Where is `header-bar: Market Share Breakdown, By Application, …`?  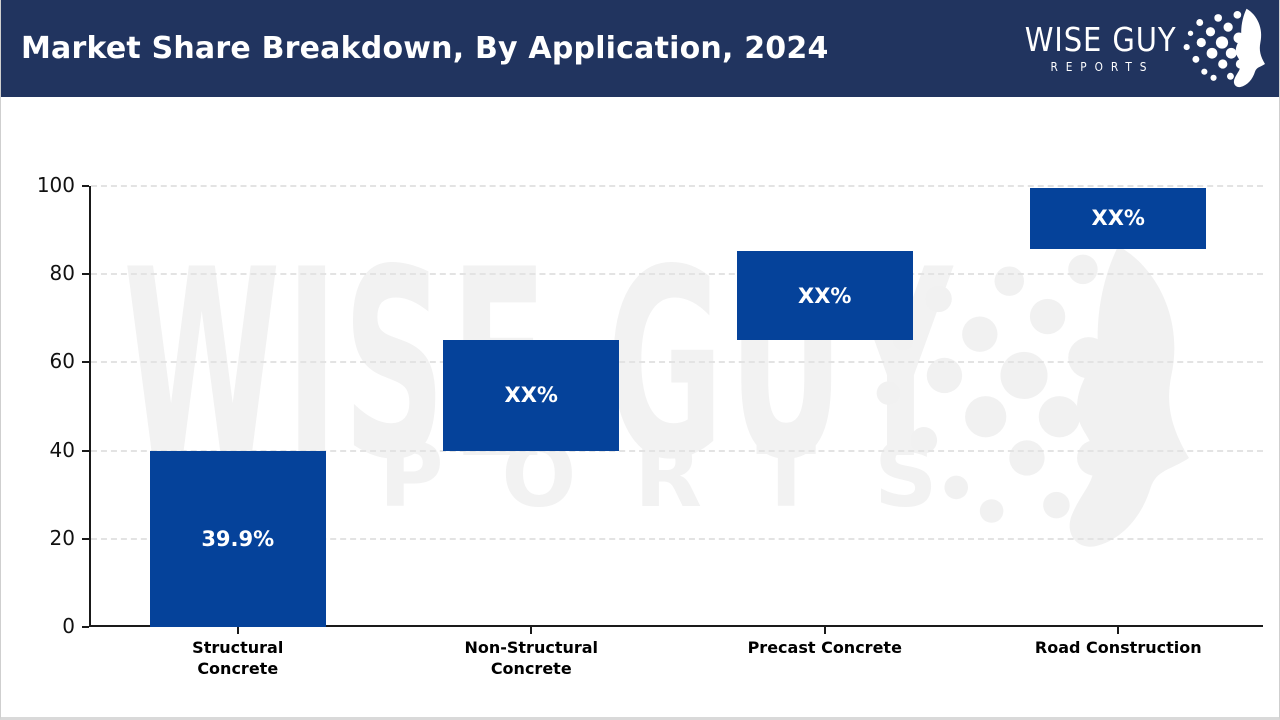
header-bar: Market Share Breakdown, By Application, … is located at coordinates (640, 48).